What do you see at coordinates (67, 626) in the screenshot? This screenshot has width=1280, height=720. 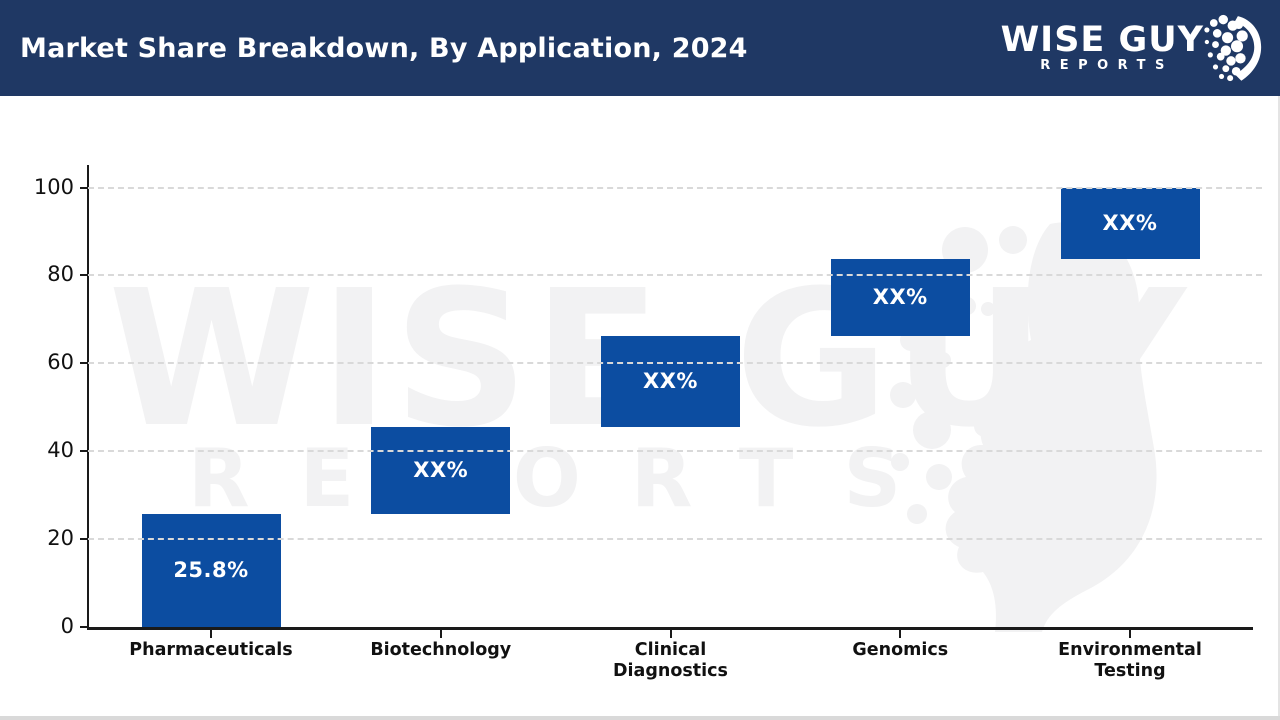 I see `y-axis-tick-label: 0` at bounding box center [67, 626].